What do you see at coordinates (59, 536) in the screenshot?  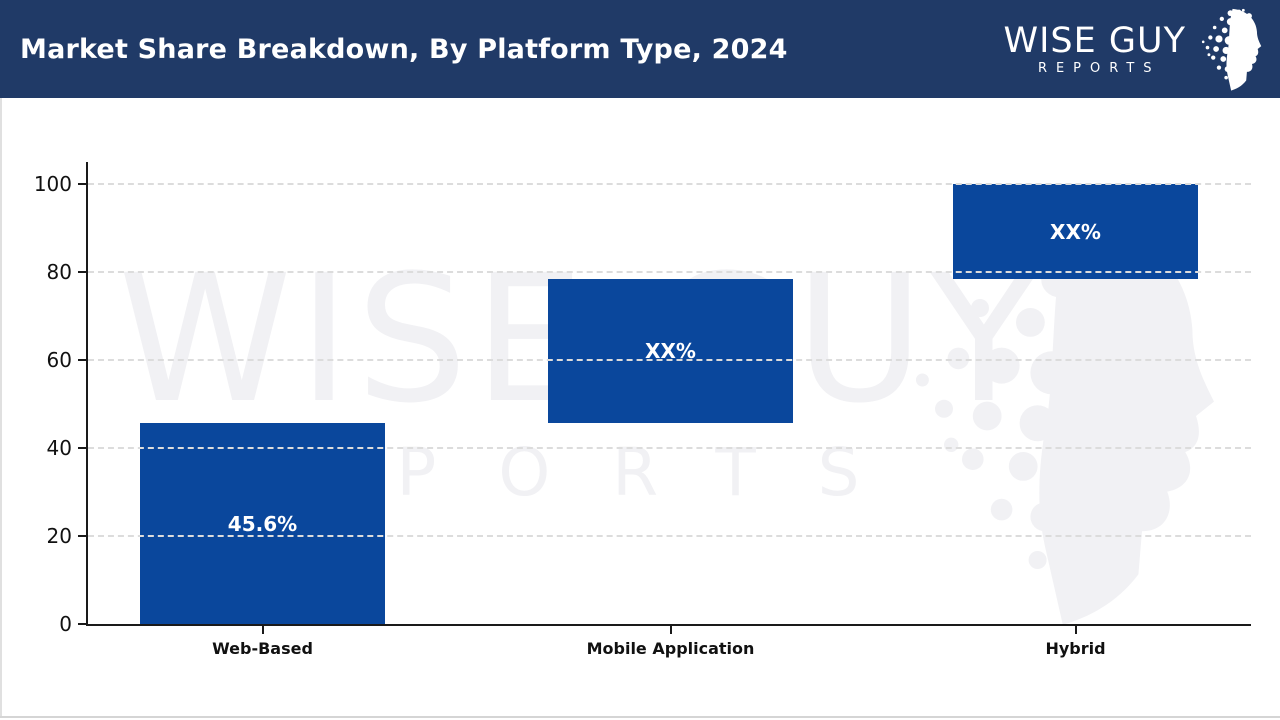 I see `y-axis-label-20: 20` at bounding box center [59, 536].